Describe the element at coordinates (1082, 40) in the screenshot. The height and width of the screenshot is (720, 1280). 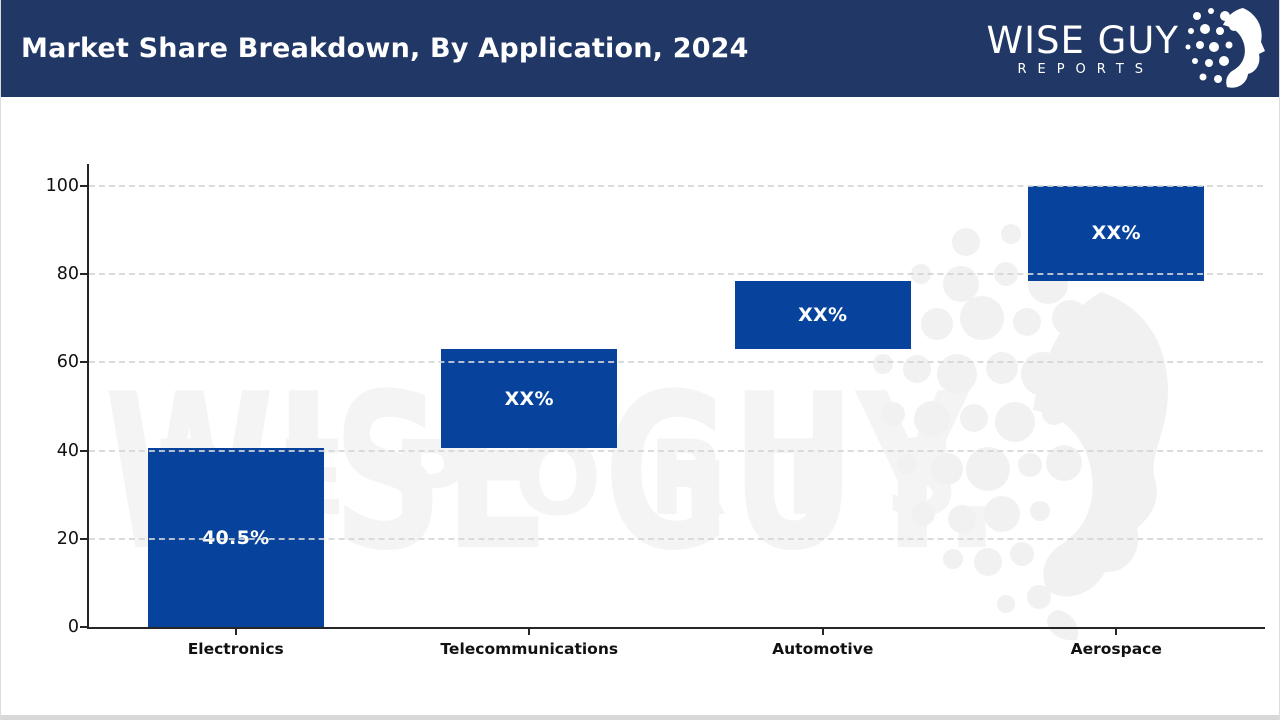
I see `logo-wordmark: WISE GUY` at that location.